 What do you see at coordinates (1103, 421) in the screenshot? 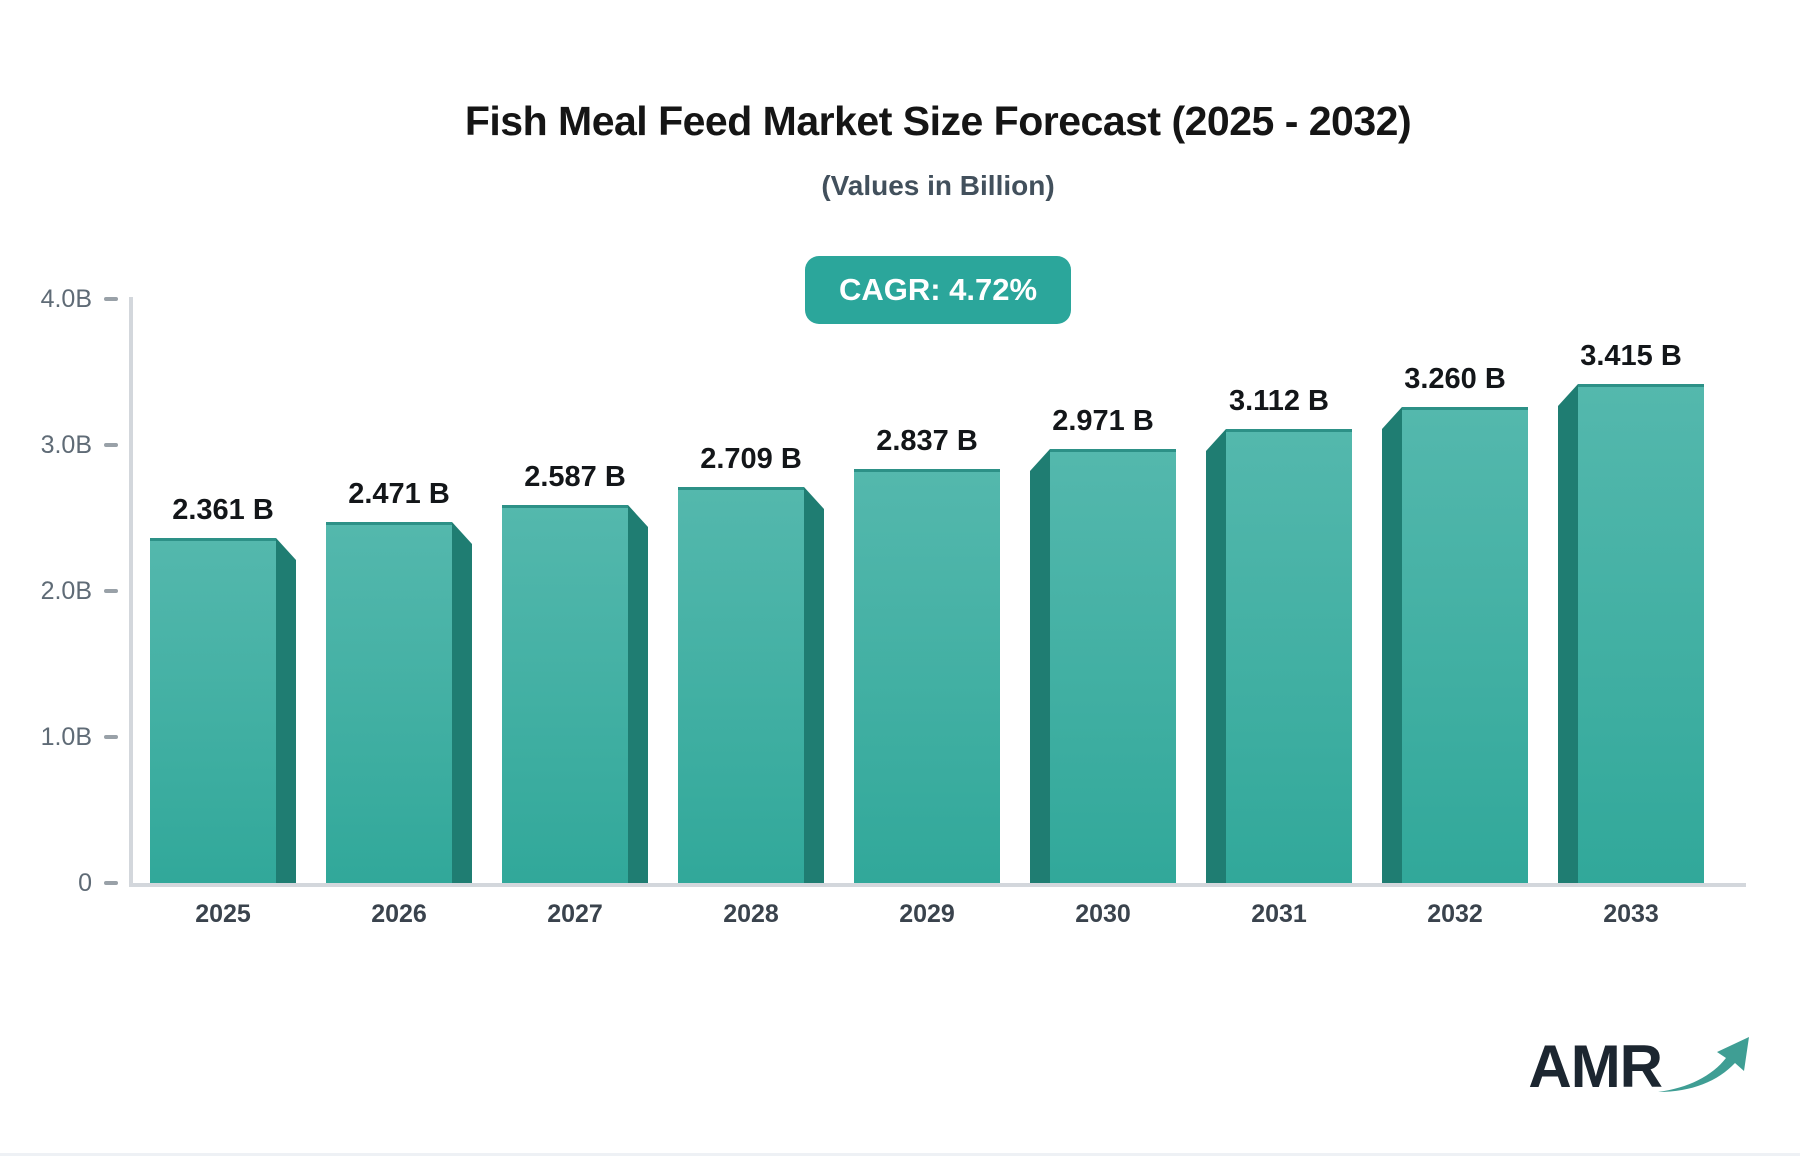
I see `bar-value-label: 2.971 B` at bounding box center [1103, 421].